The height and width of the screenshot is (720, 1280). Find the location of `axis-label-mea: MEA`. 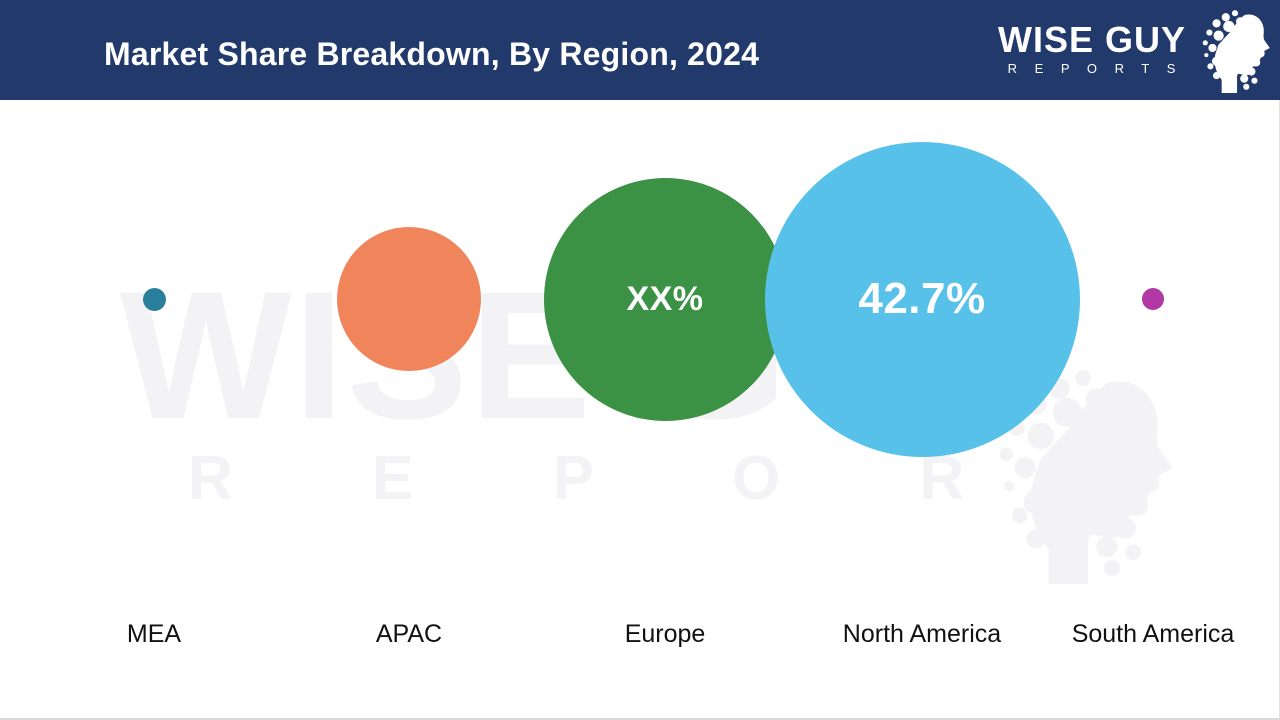

axis-label-mea: MEA is located at coordinates (154, 634).